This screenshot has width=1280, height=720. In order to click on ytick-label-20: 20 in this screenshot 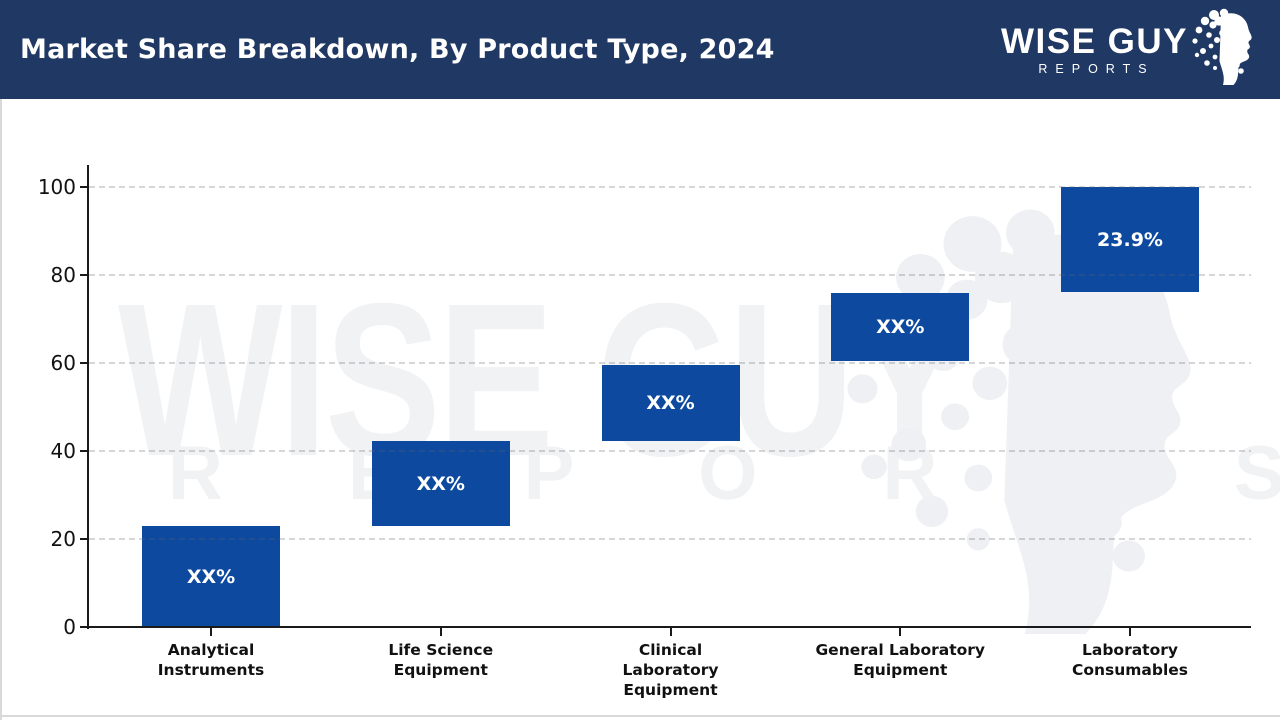, I will do `click(63, 539)`.